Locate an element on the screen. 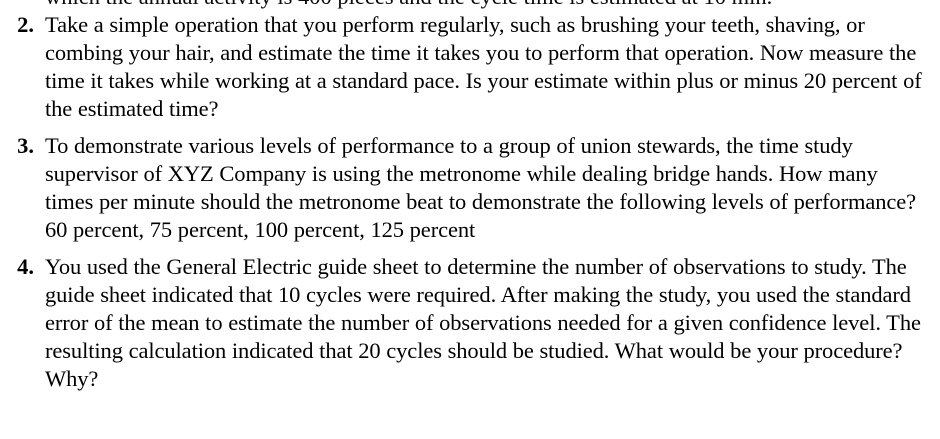 The image size is (940, 439). list-item-marker: 3. is located at coordinates (25, 145).